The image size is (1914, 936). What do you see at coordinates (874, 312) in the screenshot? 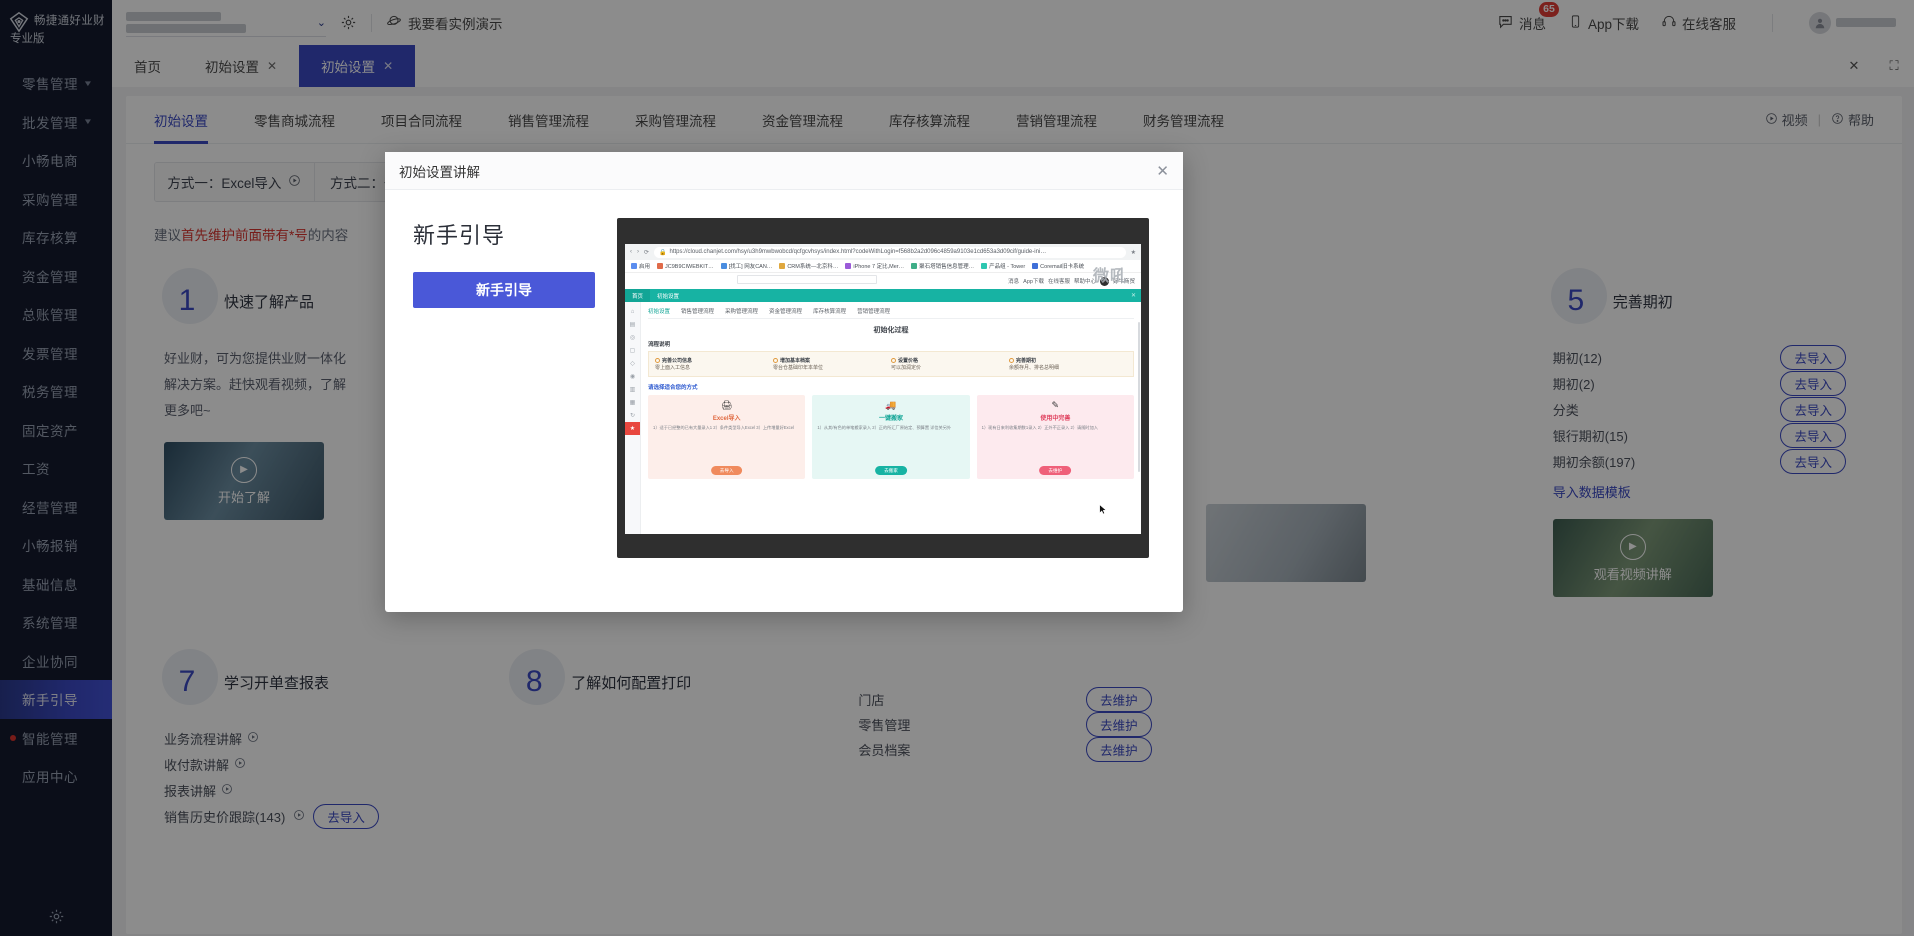
I see `inner-nav-item: 营销管理流程` at bounding box center [874, 312].